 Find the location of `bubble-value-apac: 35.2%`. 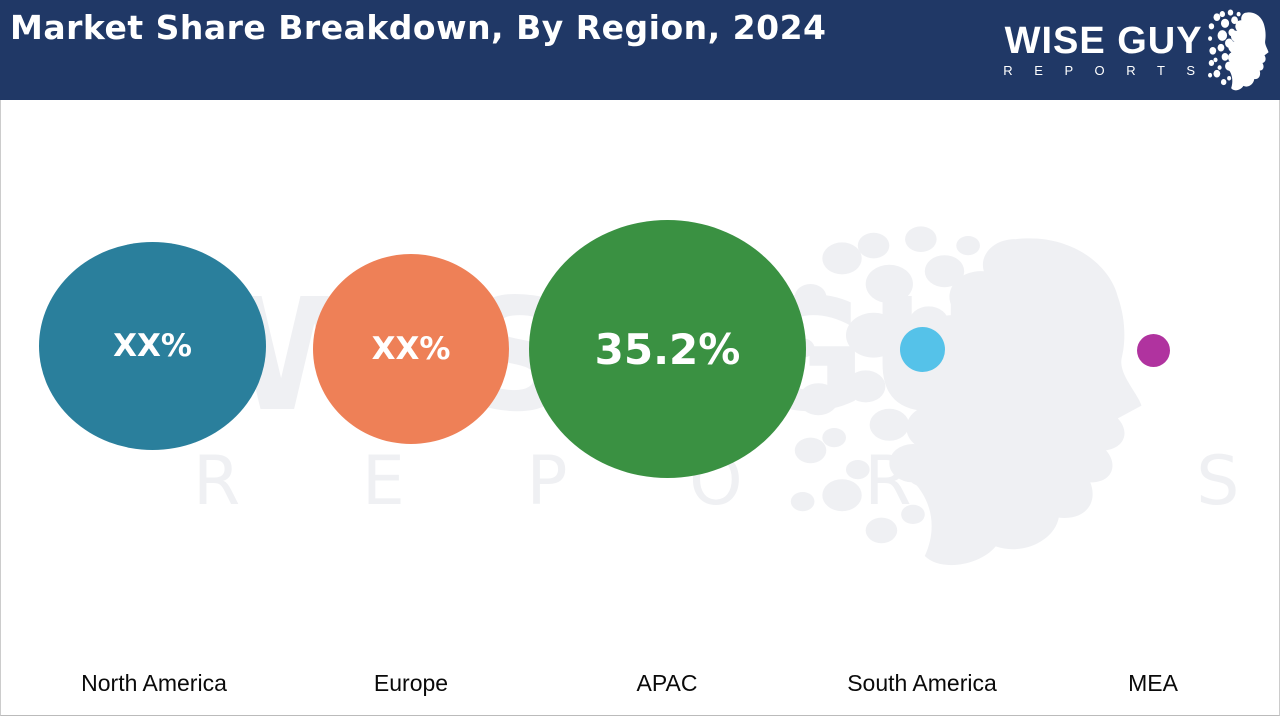

bubble-value-apac: 35.2% is located at coordinates (667, 349).